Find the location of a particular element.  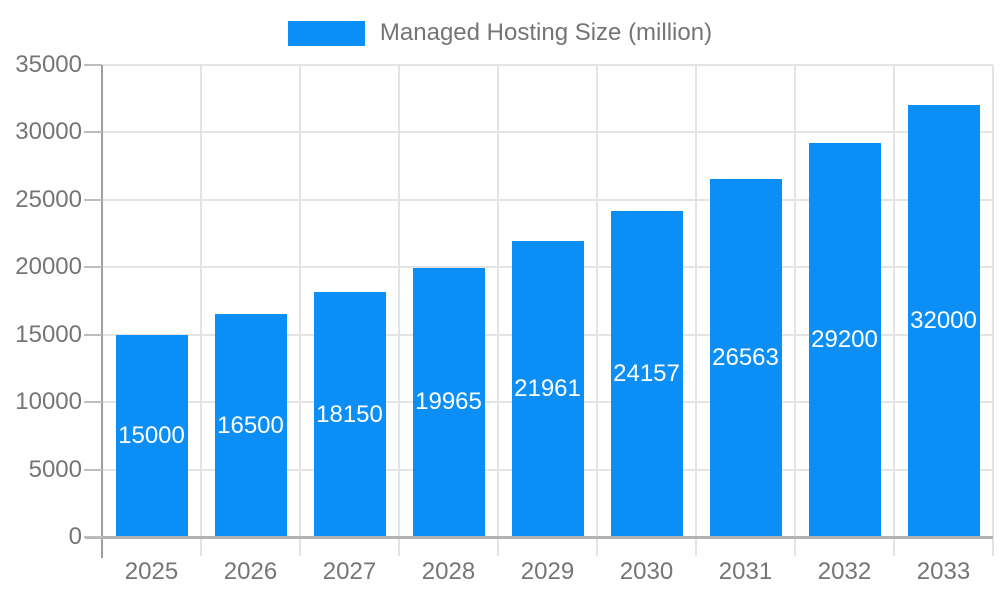

bar-value-label: 32000 is located at coordinates (943, 321).